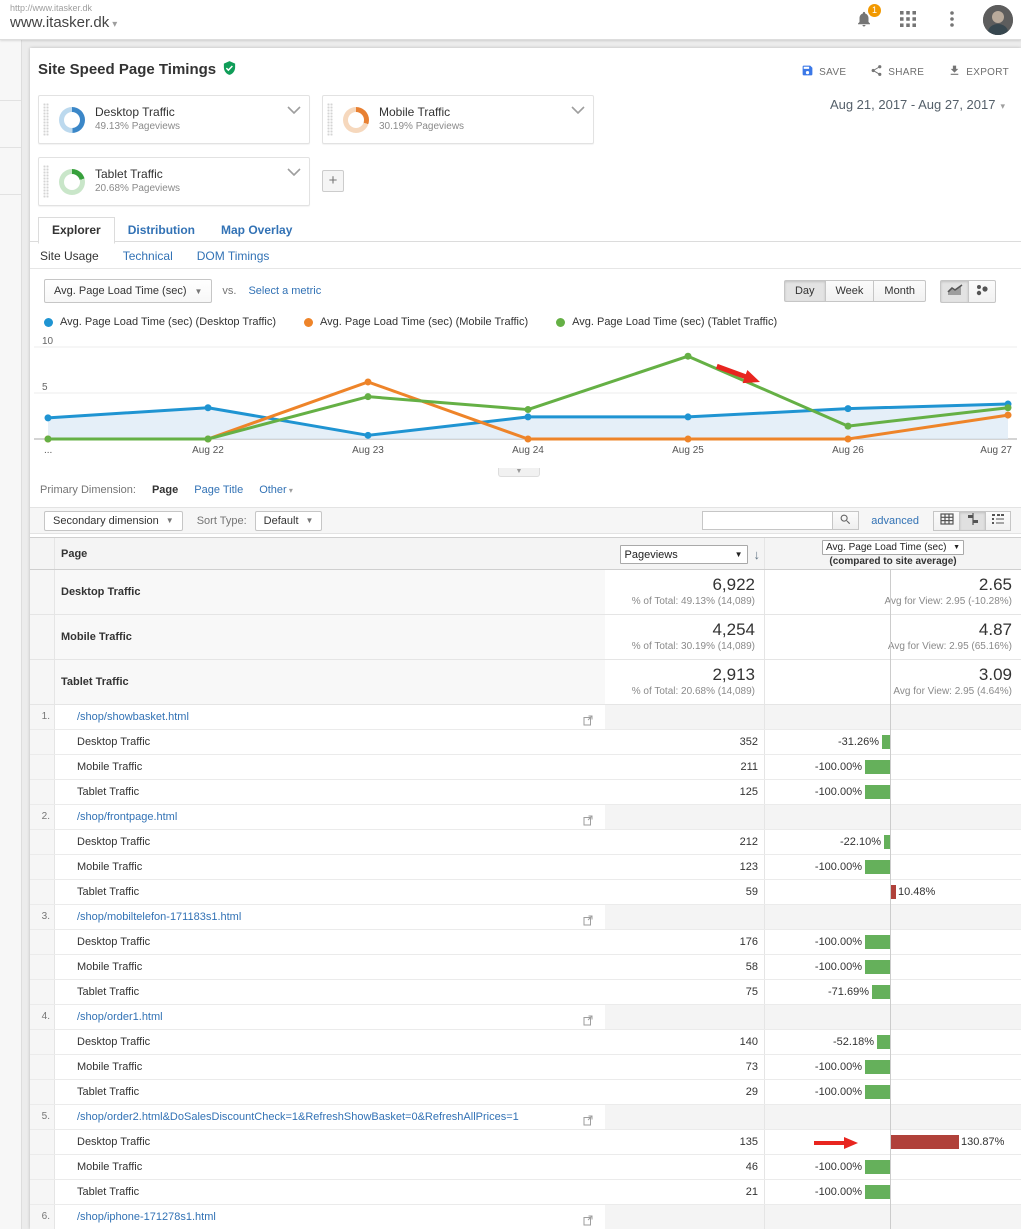 The width and height of the screenshot is (1021, 1229). What do you see at coordinates (74, 554) in the screenshot?
I see `page-column-header: Page` at bounding box center [74, 554].